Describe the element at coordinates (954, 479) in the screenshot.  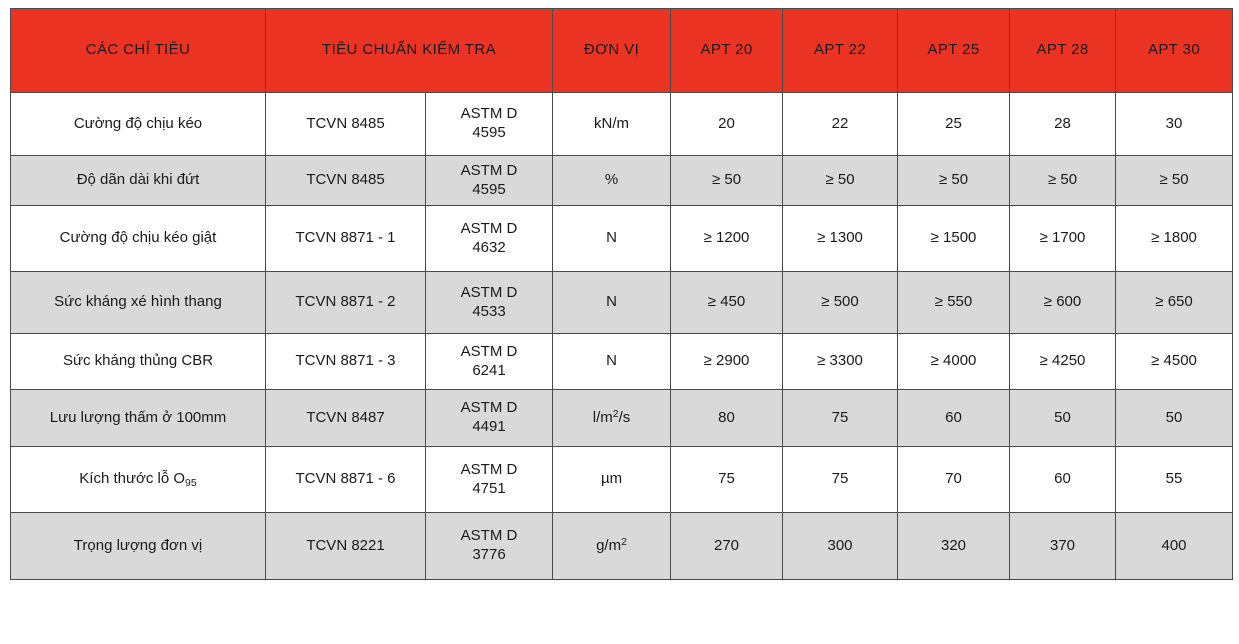
I see `cell-apt-25: 70` at that location.